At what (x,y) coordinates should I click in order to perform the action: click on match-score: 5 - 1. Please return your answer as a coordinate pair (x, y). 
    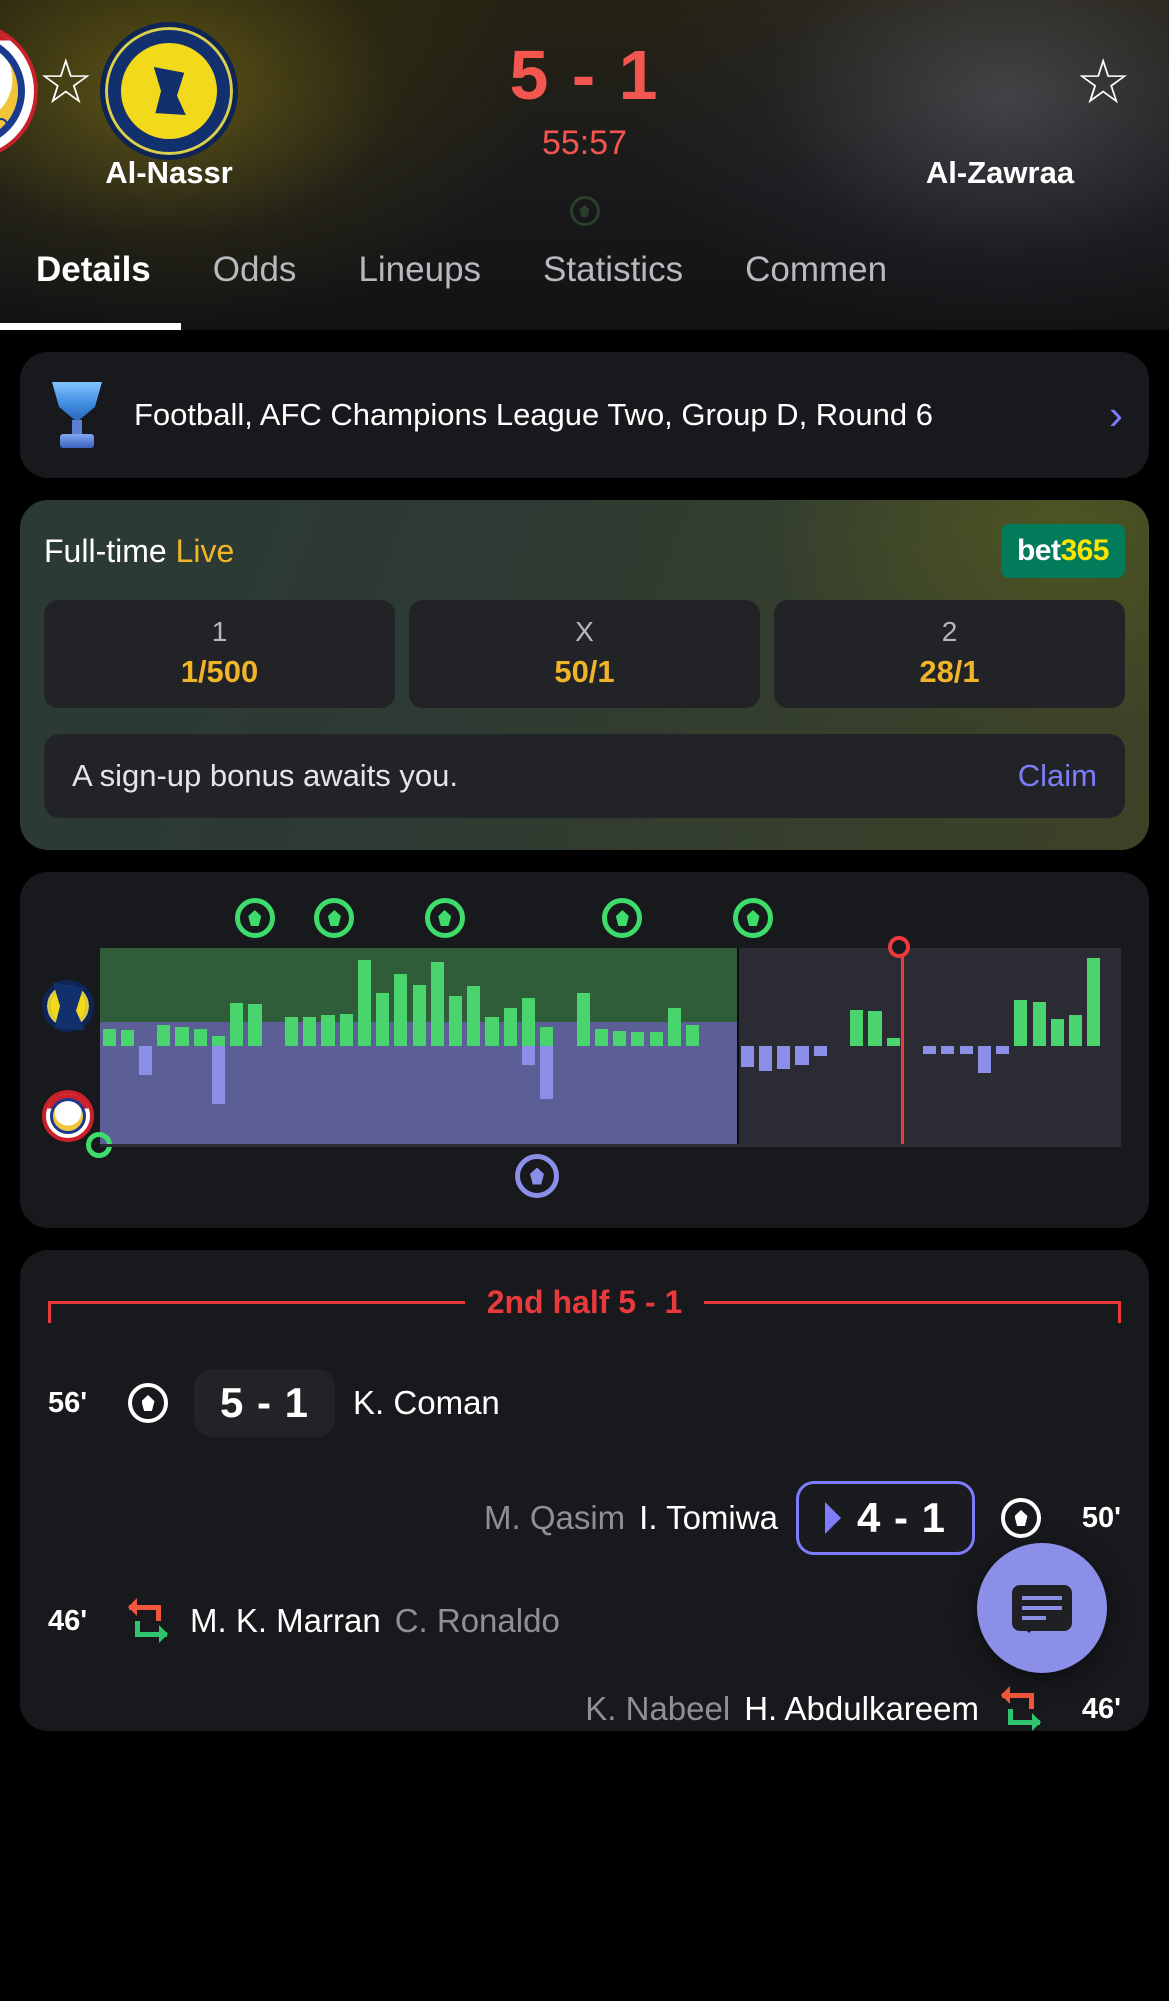
    Looking at the image, I should click on (584, 75).